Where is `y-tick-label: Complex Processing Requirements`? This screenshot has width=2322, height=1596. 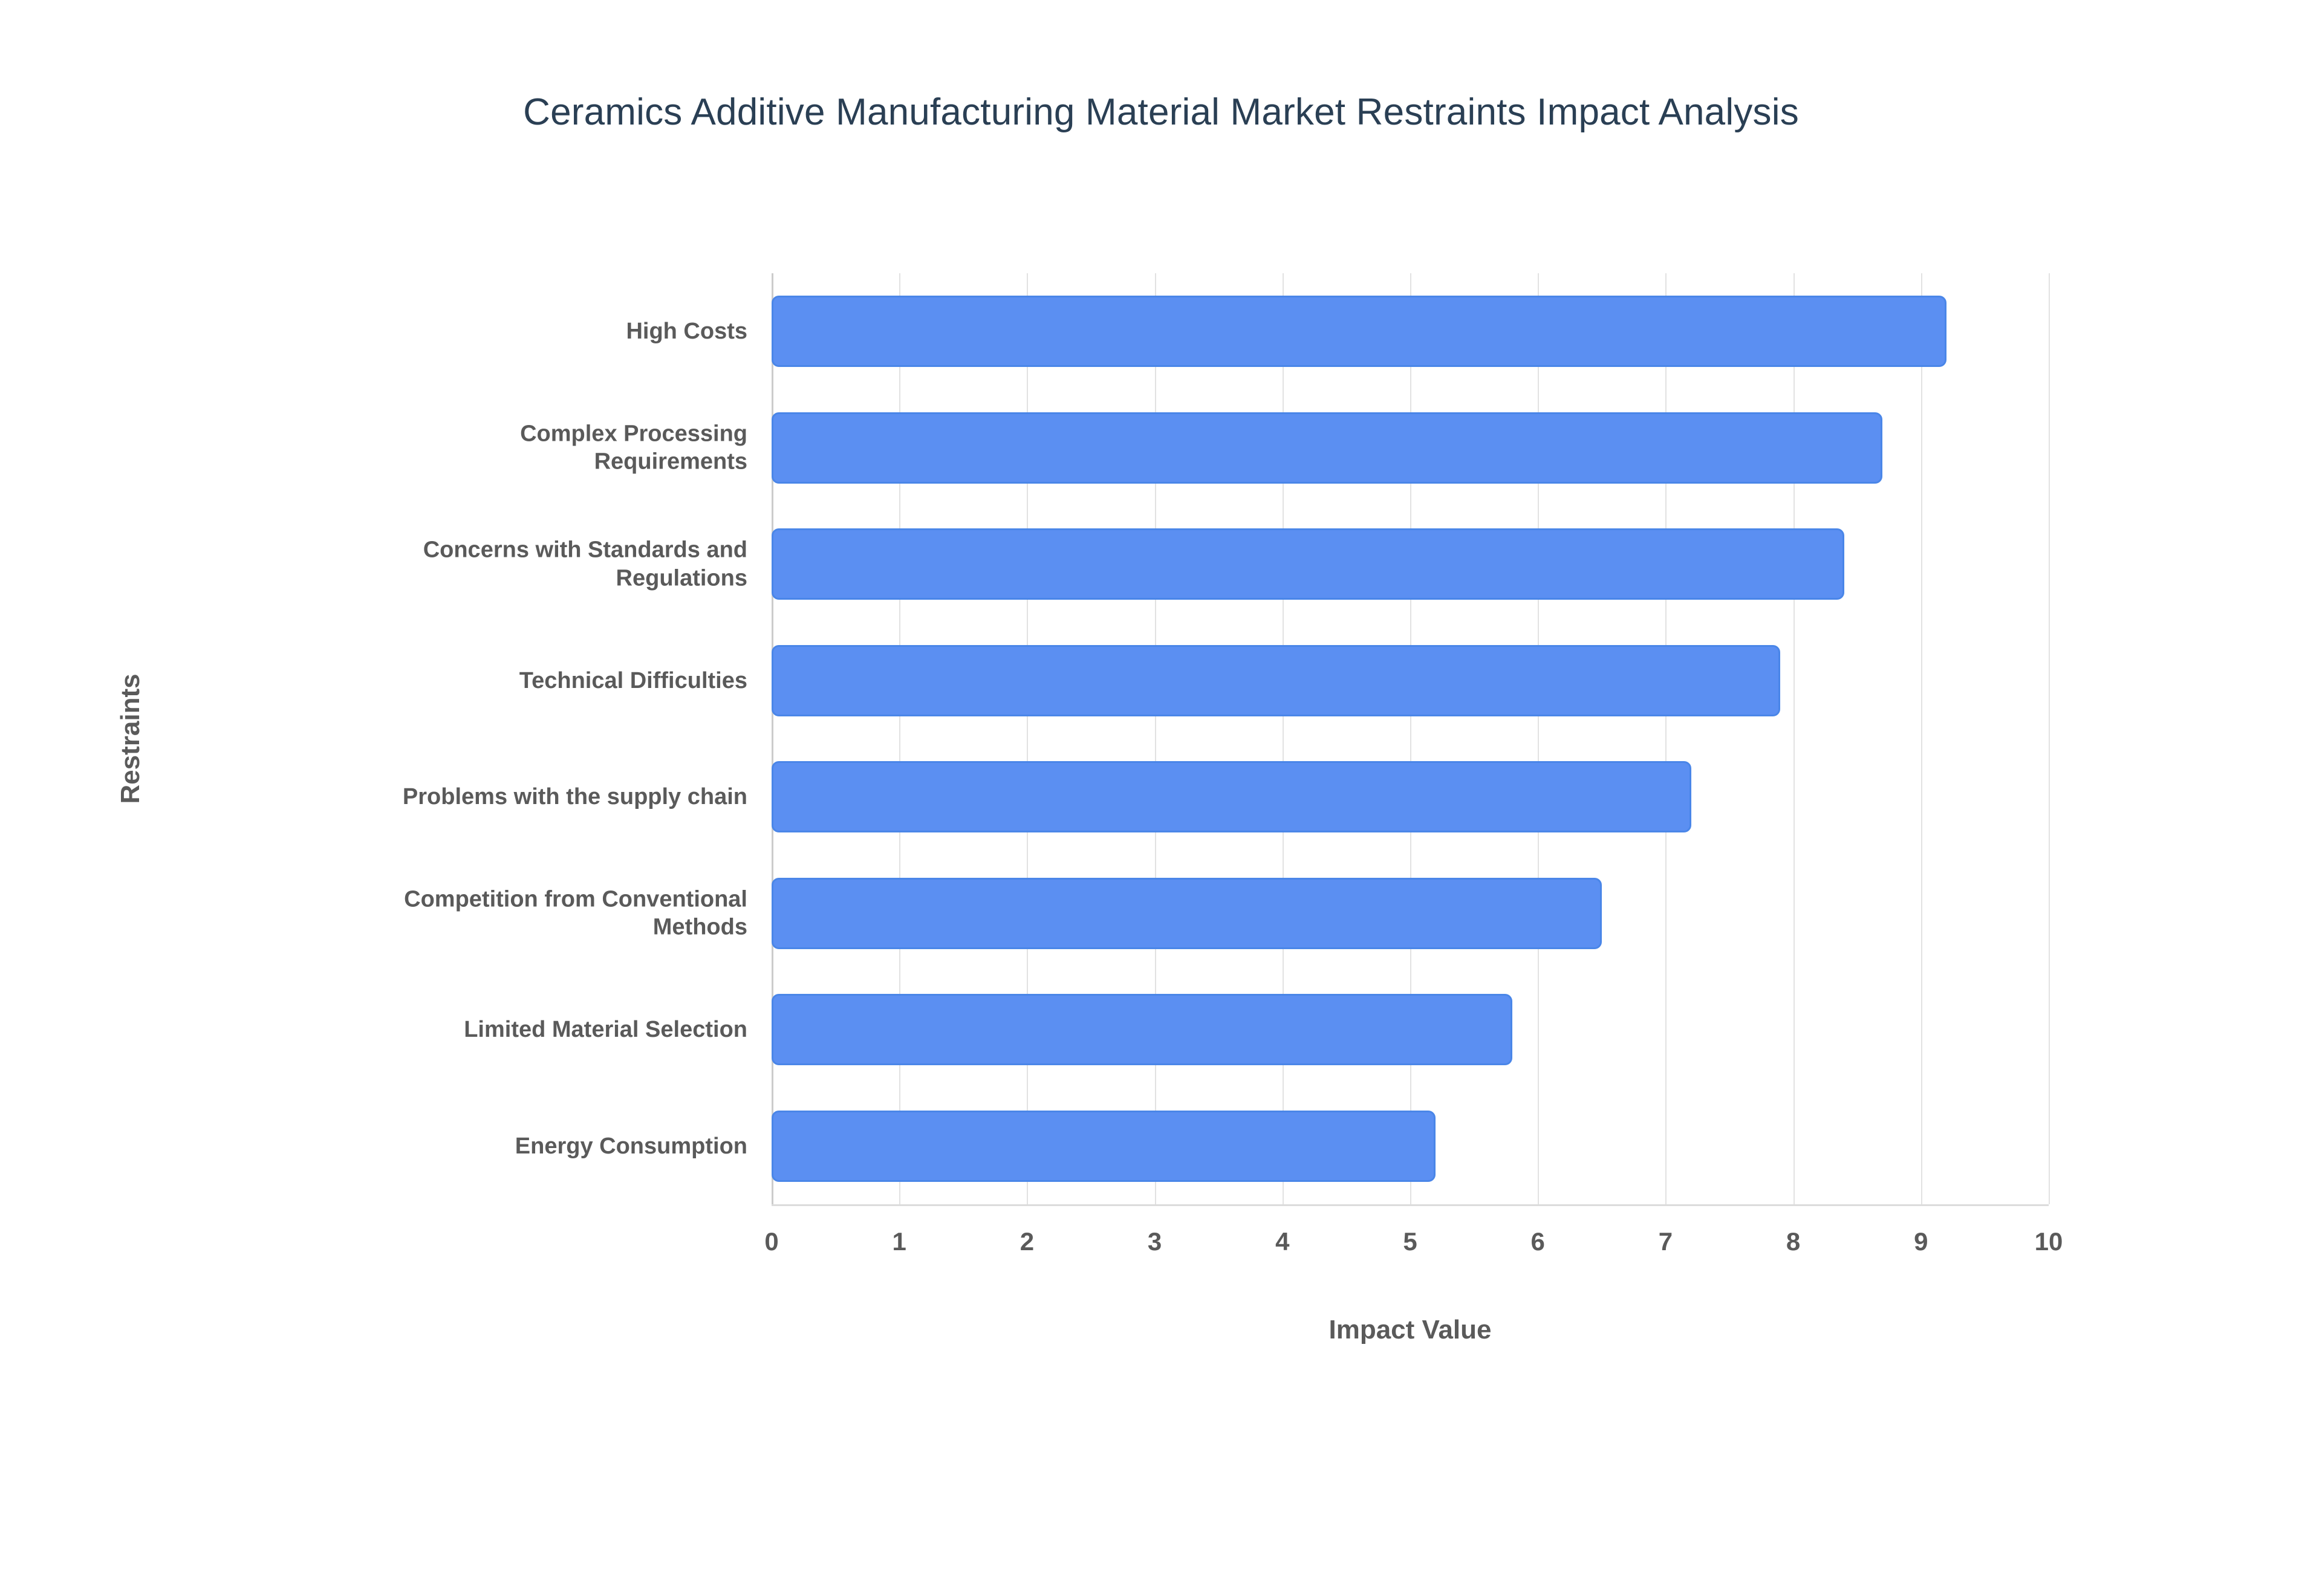 y-tick-label: Complex Processing Requirements is located at coordinates (633, 448).